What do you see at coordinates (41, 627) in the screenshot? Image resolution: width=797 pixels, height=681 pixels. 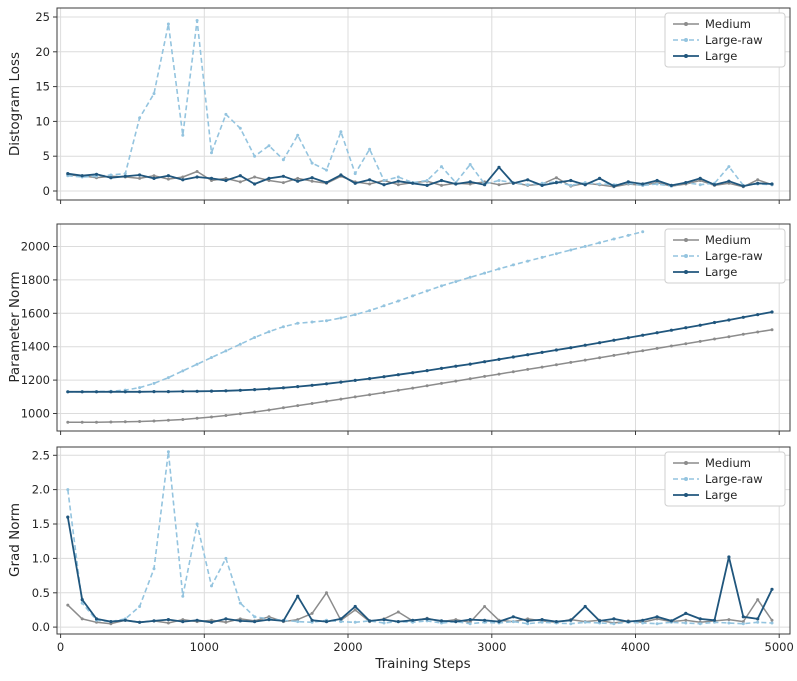 I see `y-tick-label: 0.0` at bounding box center [41, 627].